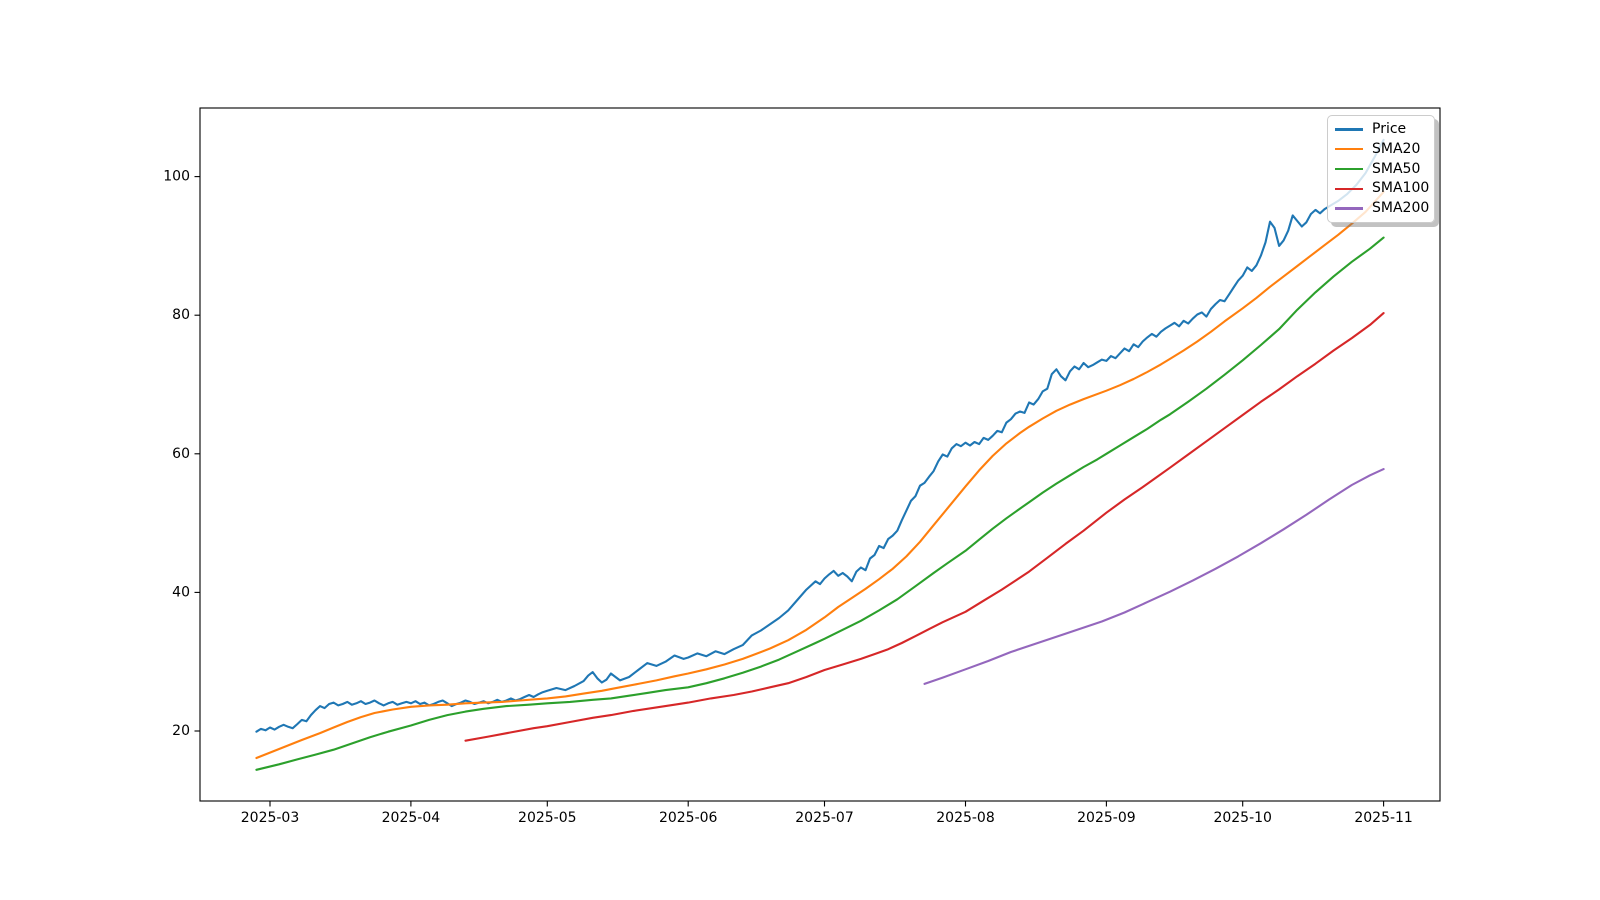  Describe the element at coordinates (181, 315) in the screenshot. I see `y-tick-label: 80` at that location.